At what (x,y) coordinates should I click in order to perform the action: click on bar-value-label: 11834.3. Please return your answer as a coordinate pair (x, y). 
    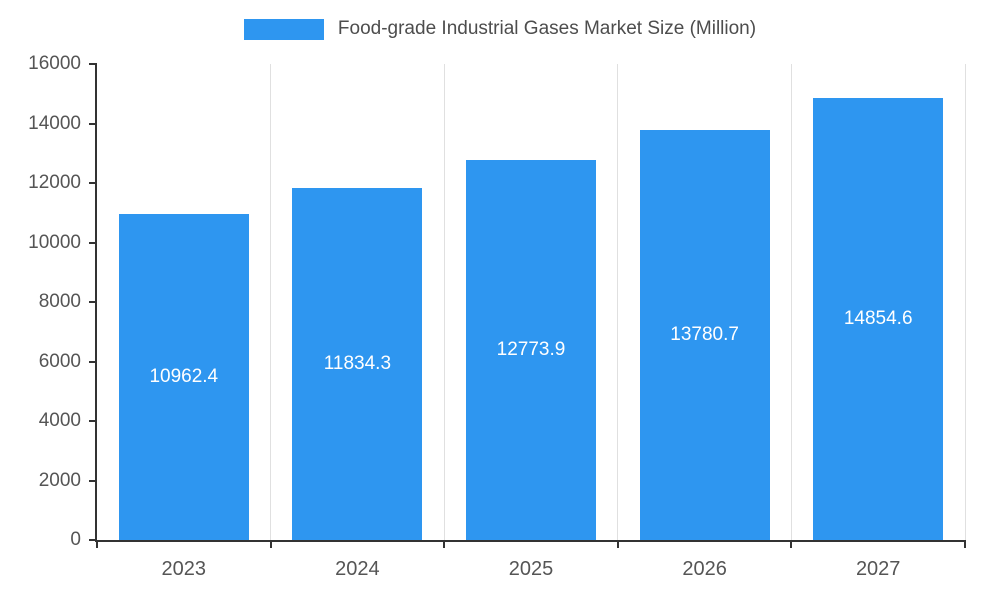
    Looking at the image, I should click on (357, 363).